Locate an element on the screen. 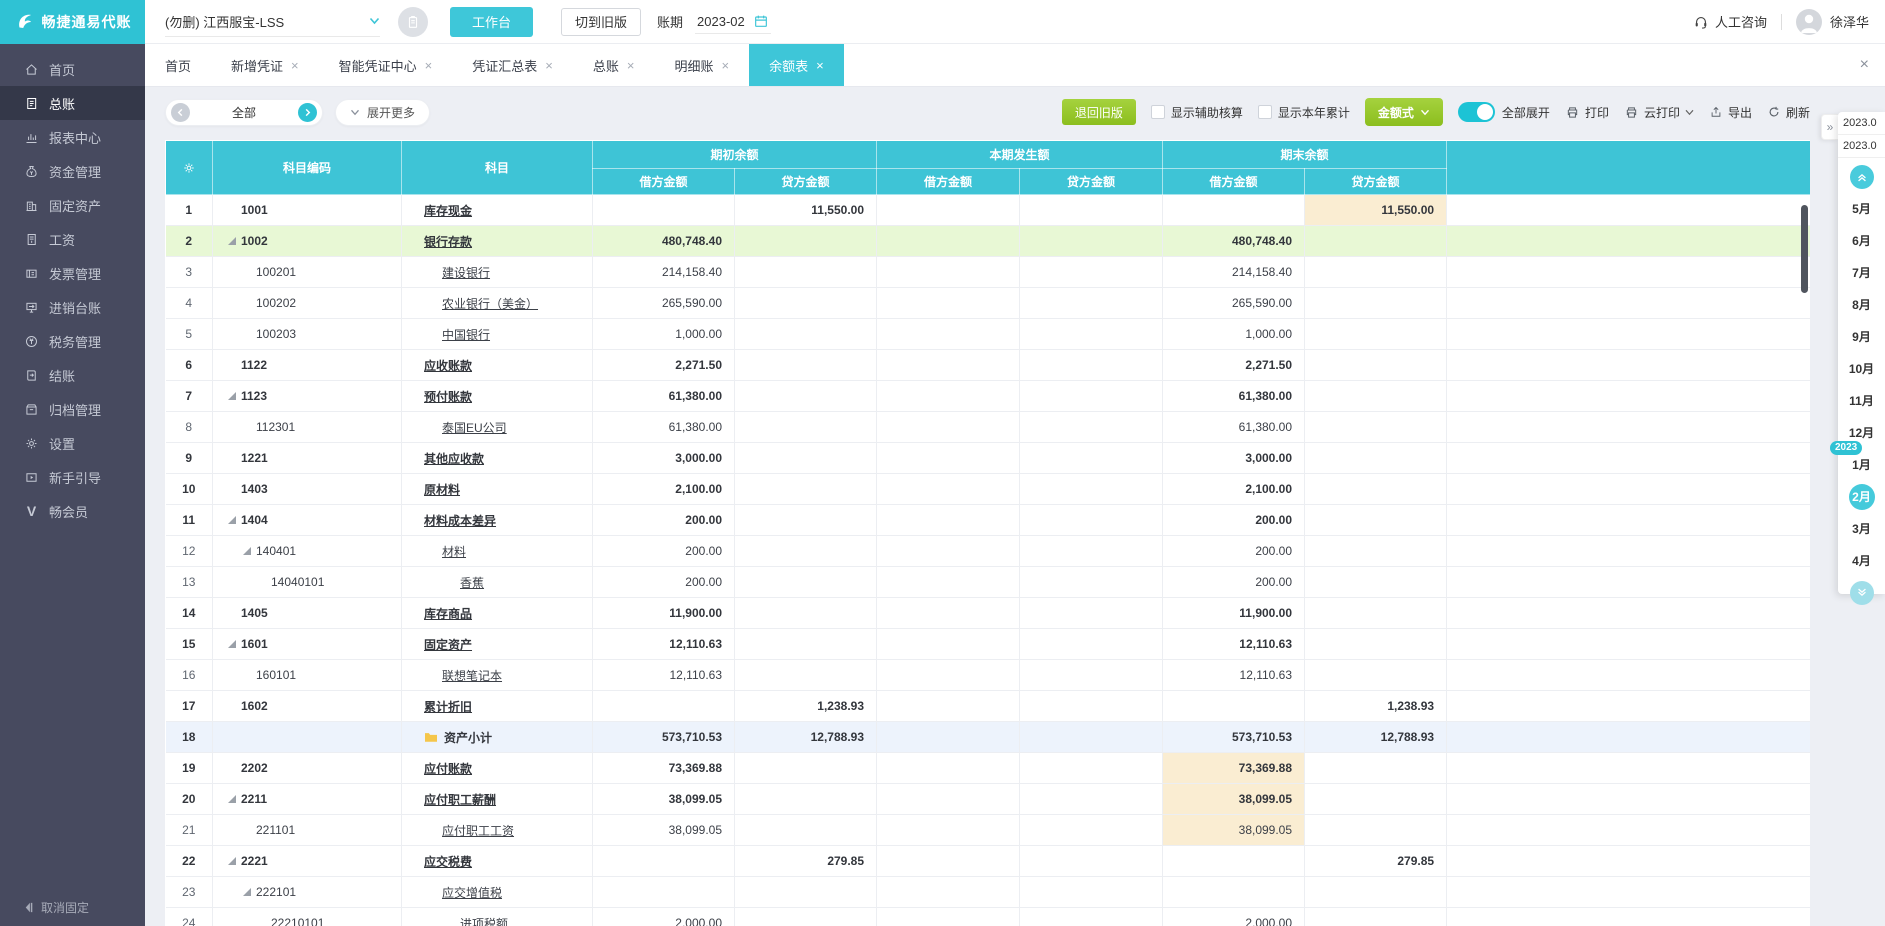 This screenshot has width=1885, height=926. subject-link: 泰国EU公司 is located at coordinates (474, 427).